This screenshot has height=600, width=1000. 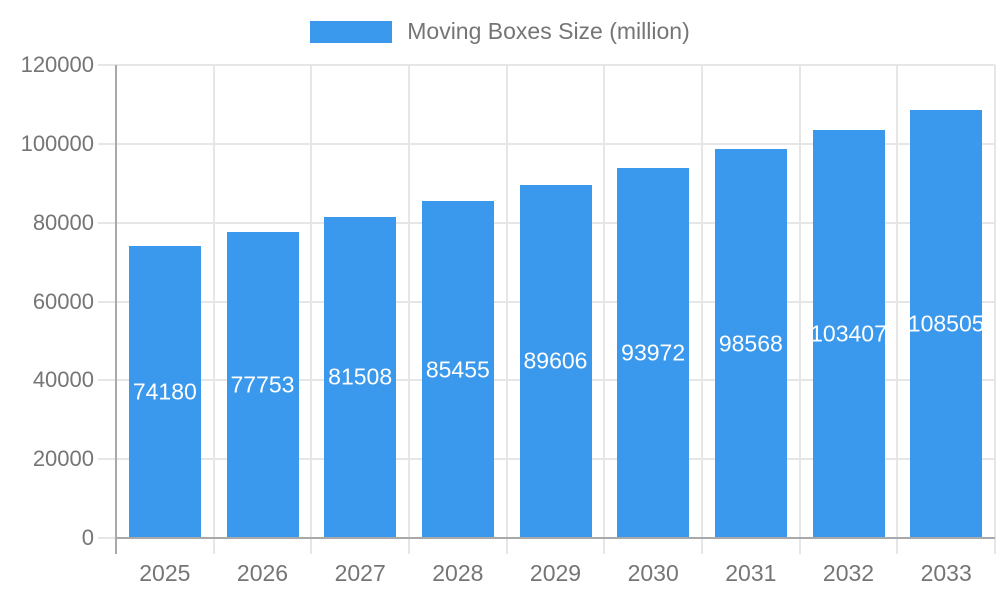 What do you see at coordinates (653, 573) in the screenshot?
I see `x-axis-tick-label: 2030` at bounding box center [653, 573].